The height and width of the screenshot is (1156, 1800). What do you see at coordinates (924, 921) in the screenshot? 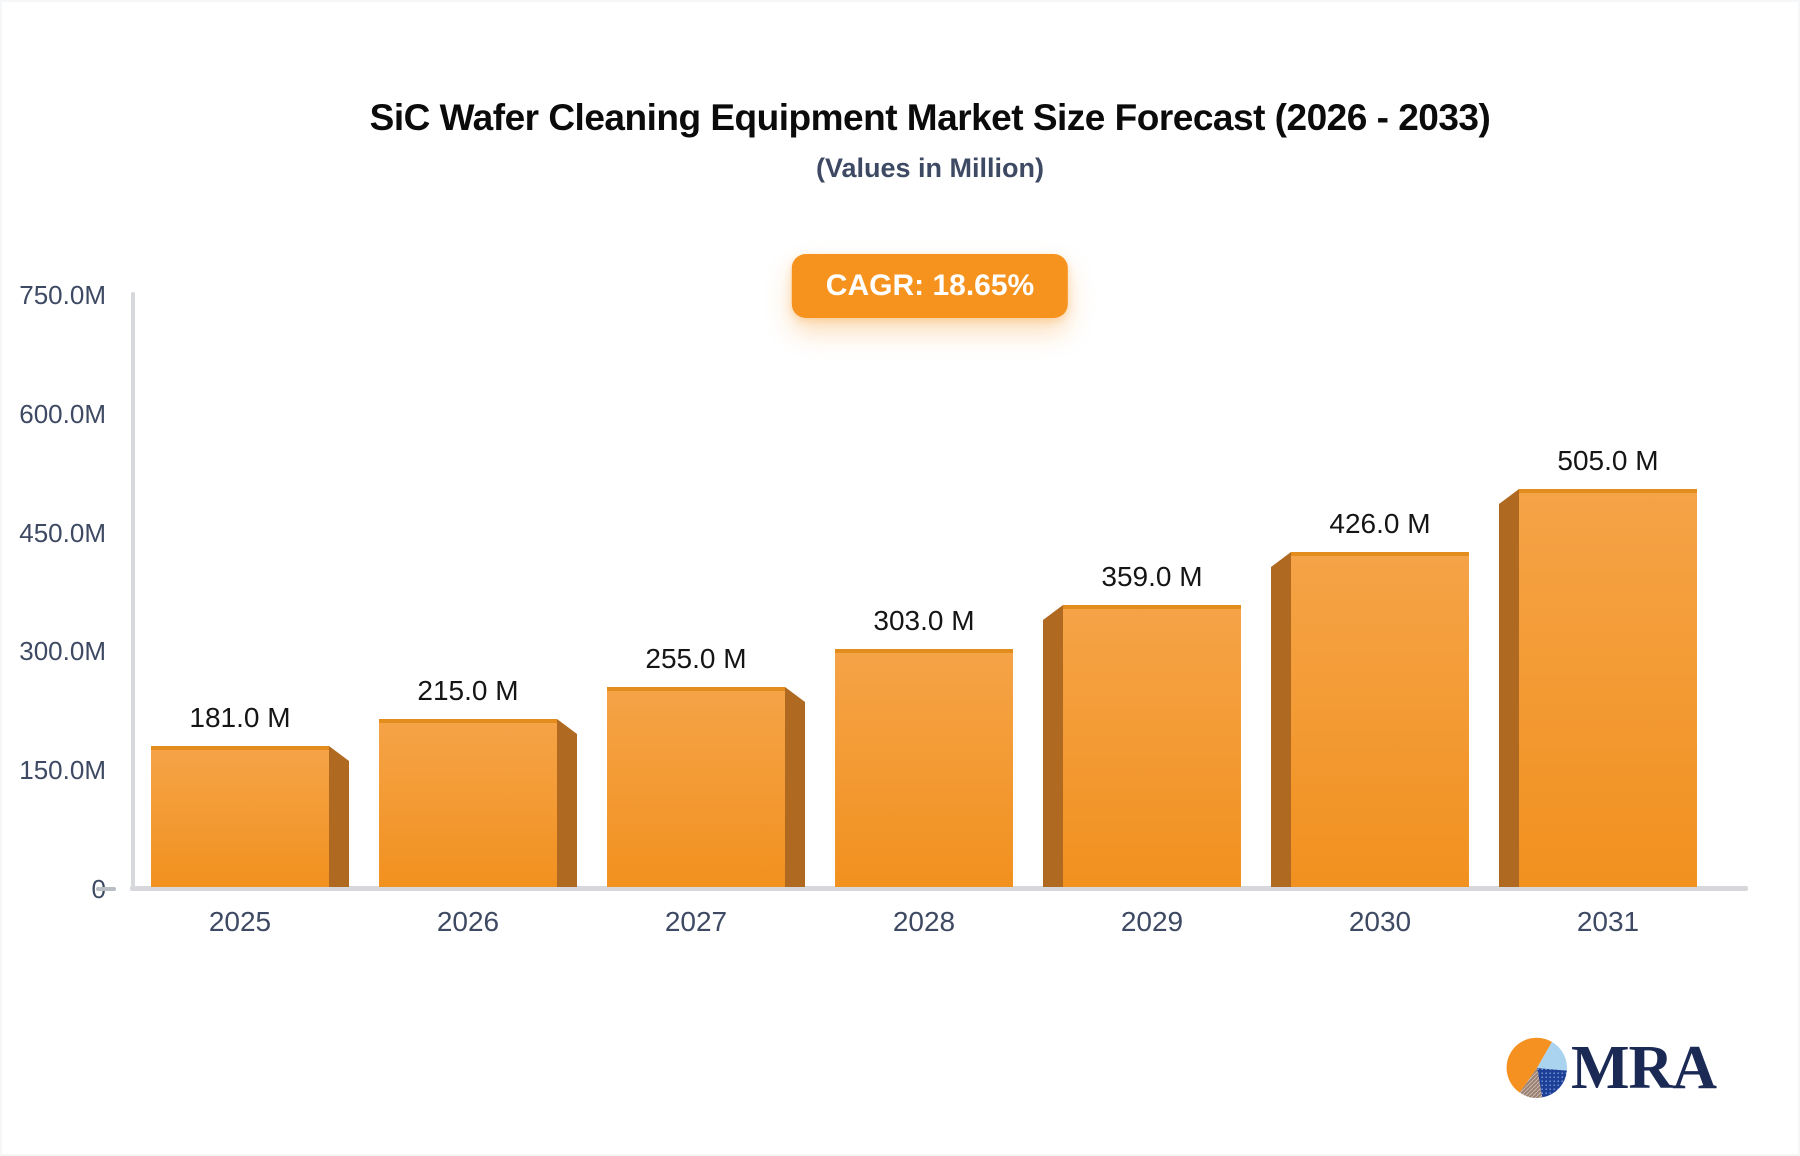
I see `x-tick-label: 2028` at bounding box center [924, 921].